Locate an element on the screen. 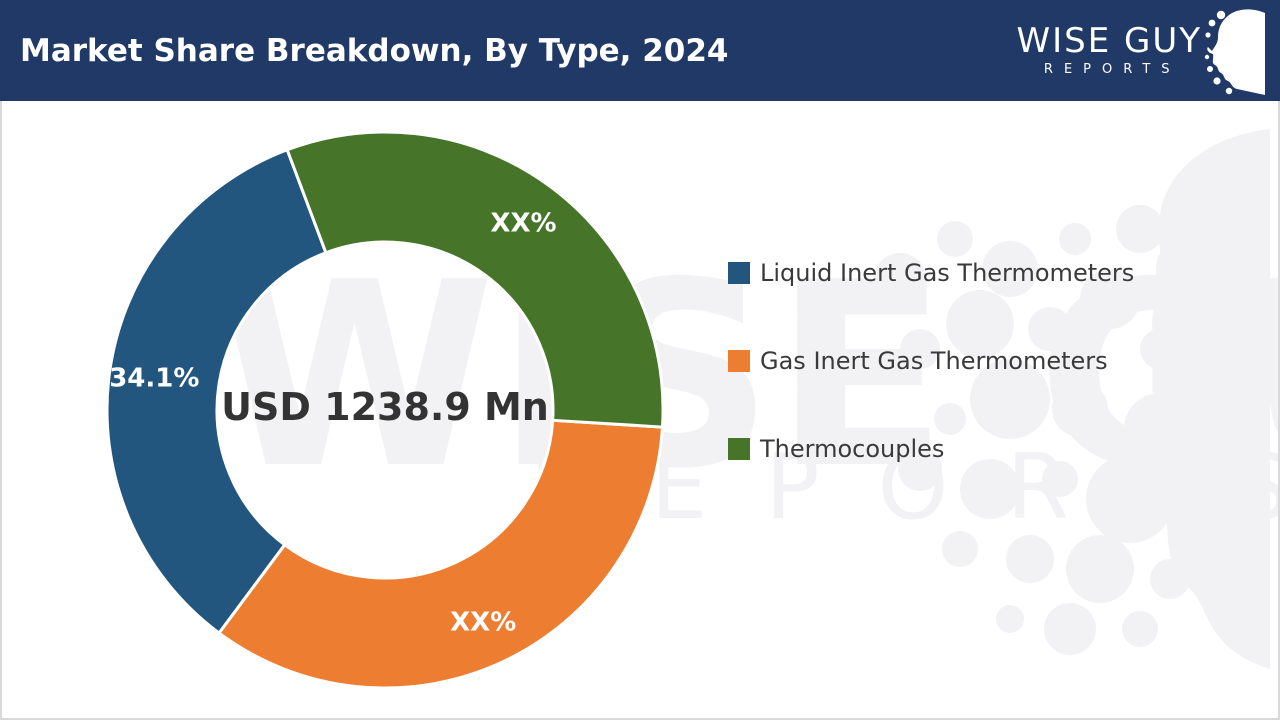 The width and height of the screenshot is (1280, 720). brand-face-icon is located at coordinates (1234, 51).